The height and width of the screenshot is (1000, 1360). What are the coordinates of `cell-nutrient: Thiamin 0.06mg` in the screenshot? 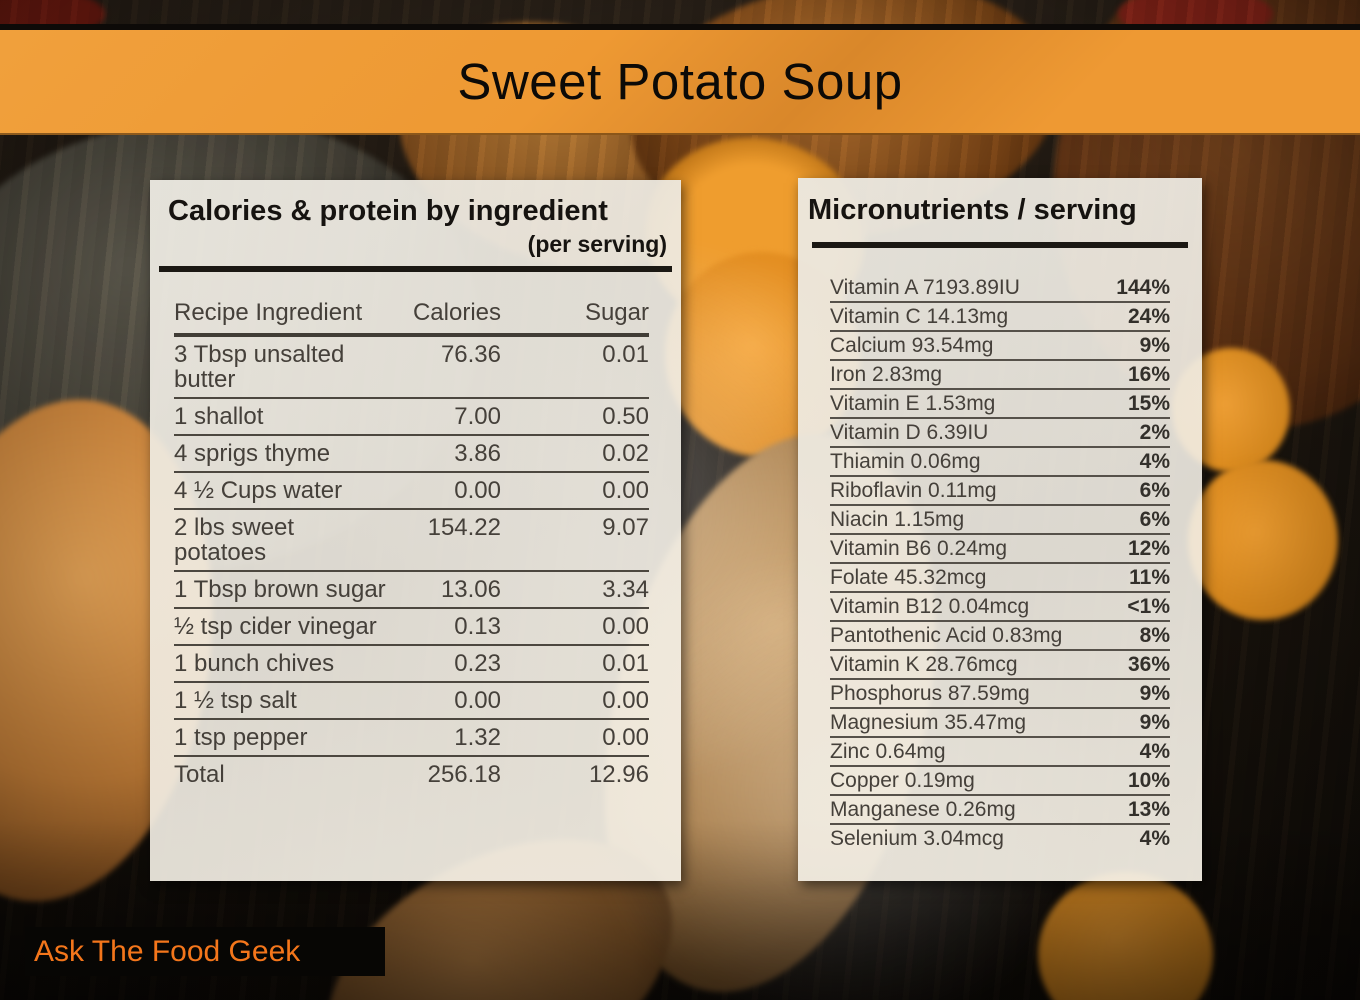 It's located at (905, 461).